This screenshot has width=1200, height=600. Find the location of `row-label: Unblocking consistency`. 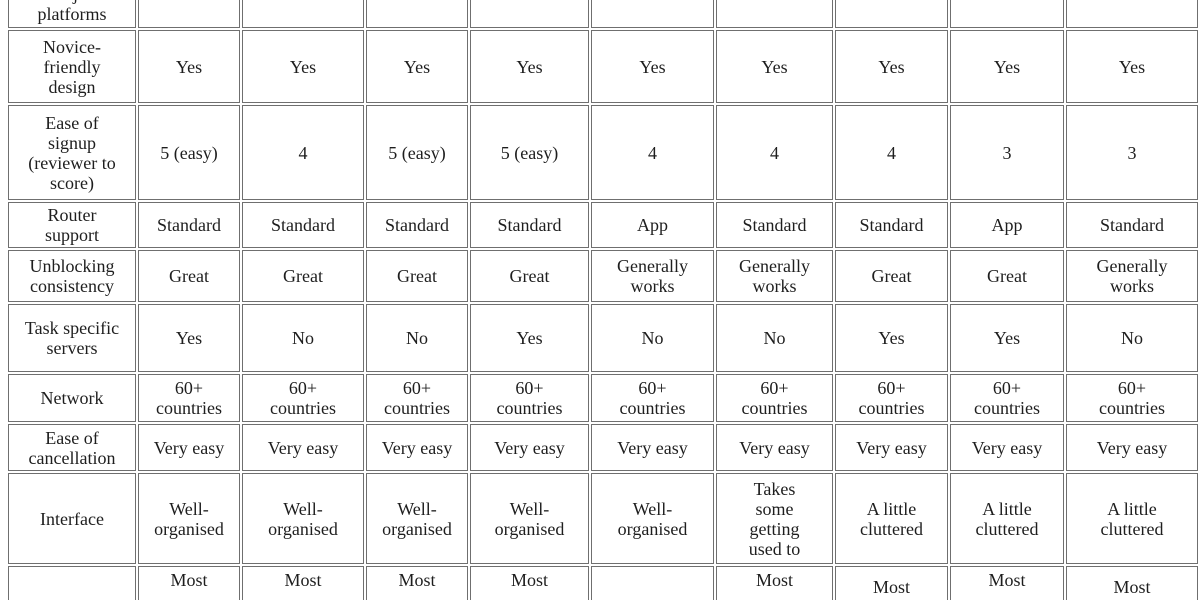

row-label: Unblocking consistency is located at coordinates (72, 276).